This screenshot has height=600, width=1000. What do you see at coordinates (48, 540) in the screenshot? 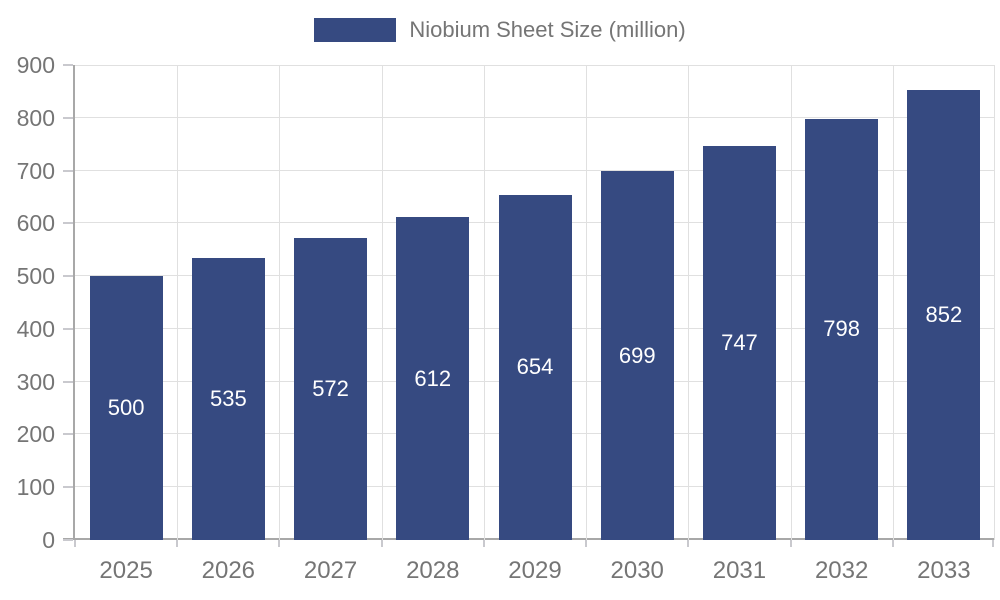
I see `y-tick-label: 0` at bounding box center [48, 540].